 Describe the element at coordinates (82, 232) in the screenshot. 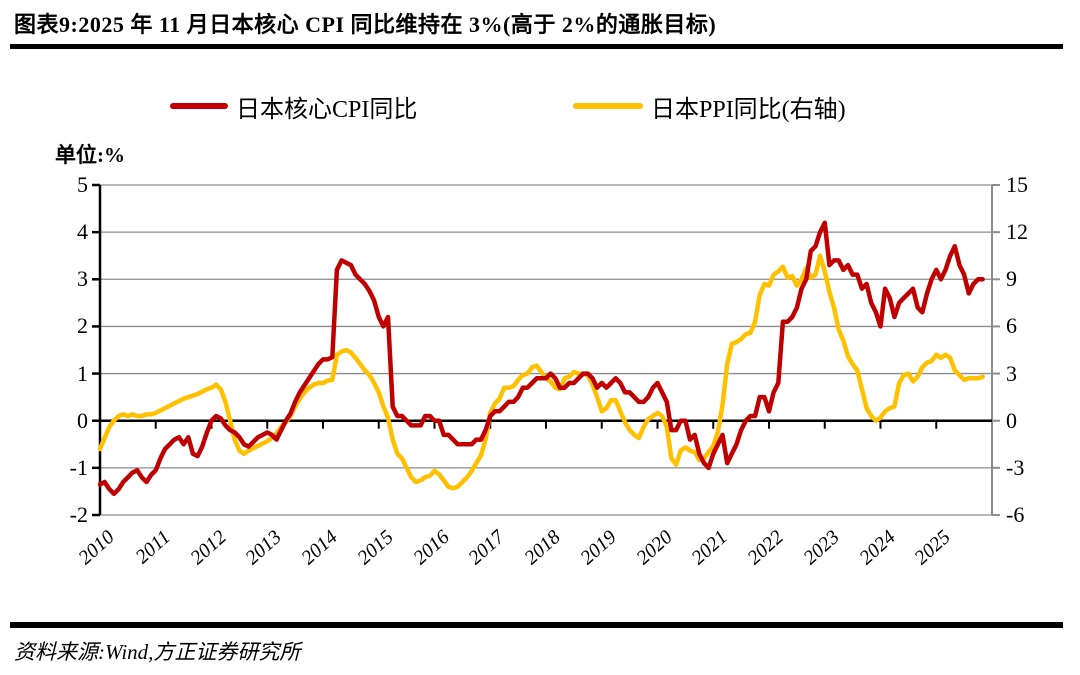

I see `left-axis-label: 4` at that location.